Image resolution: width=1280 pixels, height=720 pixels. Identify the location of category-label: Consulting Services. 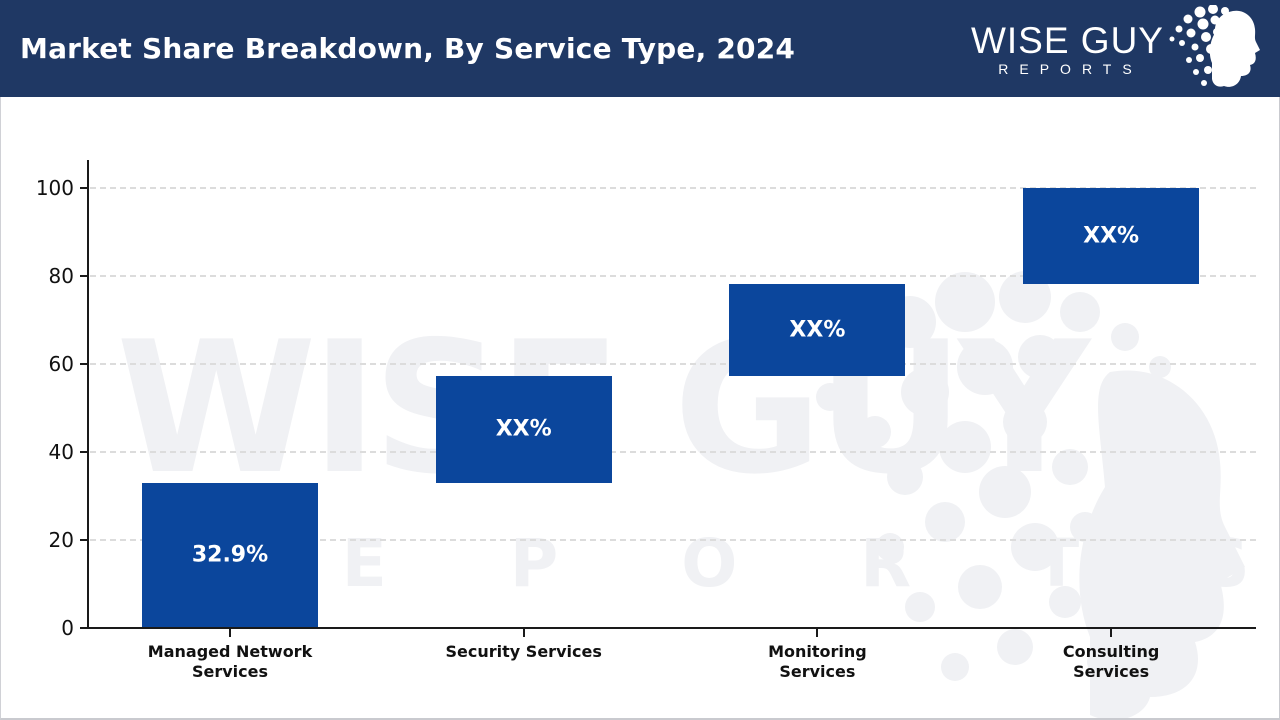
(1111, 661).